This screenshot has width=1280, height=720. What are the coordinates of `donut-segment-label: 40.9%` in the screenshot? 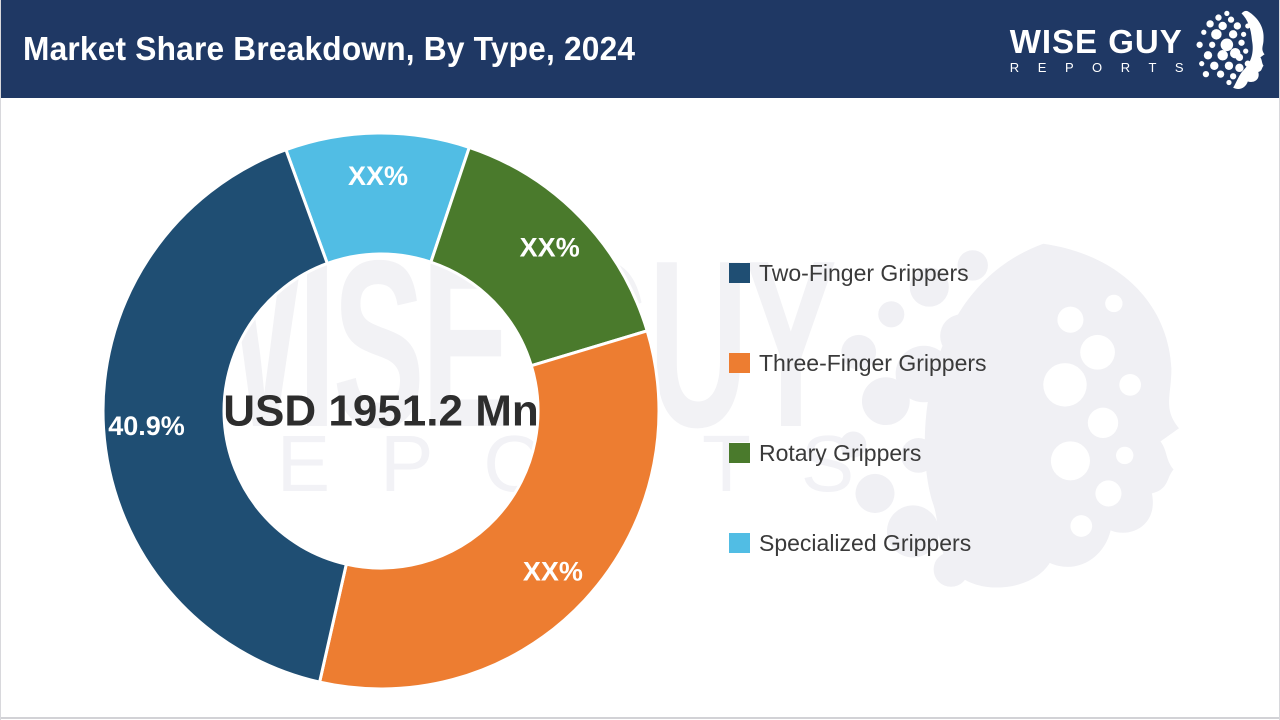 It's located at (146, 426).